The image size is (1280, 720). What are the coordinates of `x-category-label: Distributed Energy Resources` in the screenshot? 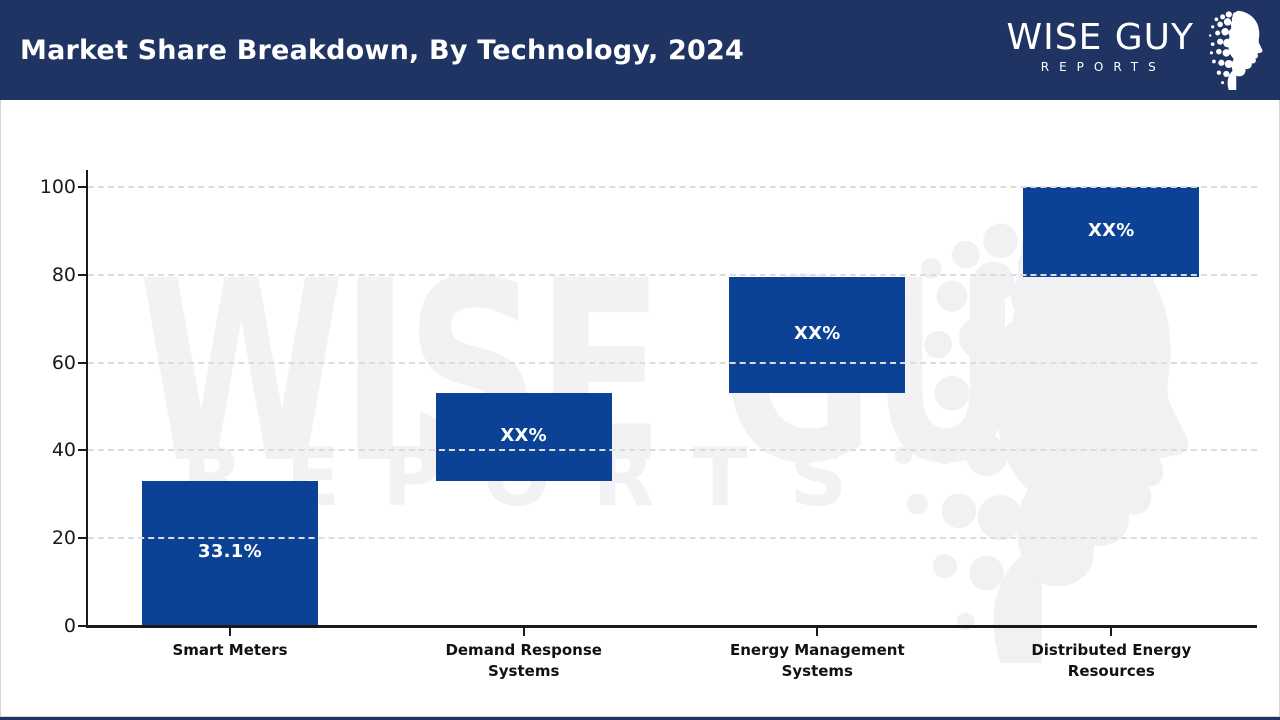 It's located at (1111, 660).